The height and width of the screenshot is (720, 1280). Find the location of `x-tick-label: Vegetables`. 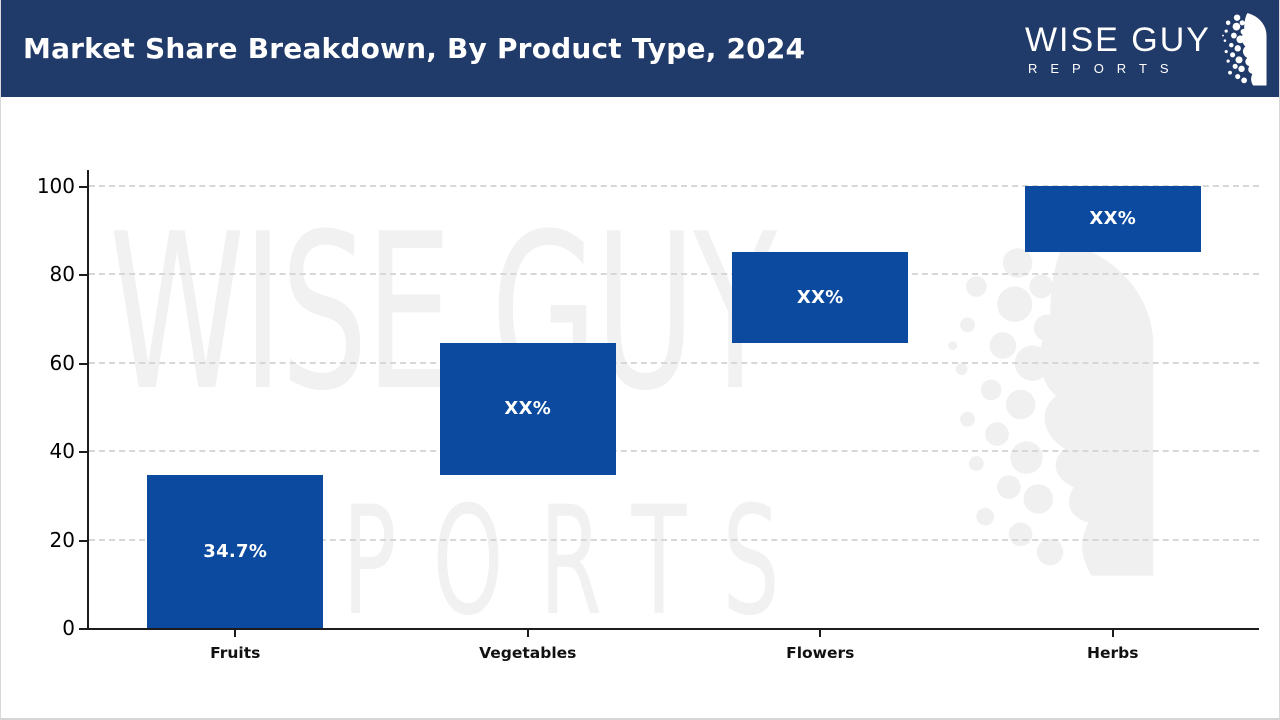

x-tick-label: Vegetables is located at coordinates (528, 653).